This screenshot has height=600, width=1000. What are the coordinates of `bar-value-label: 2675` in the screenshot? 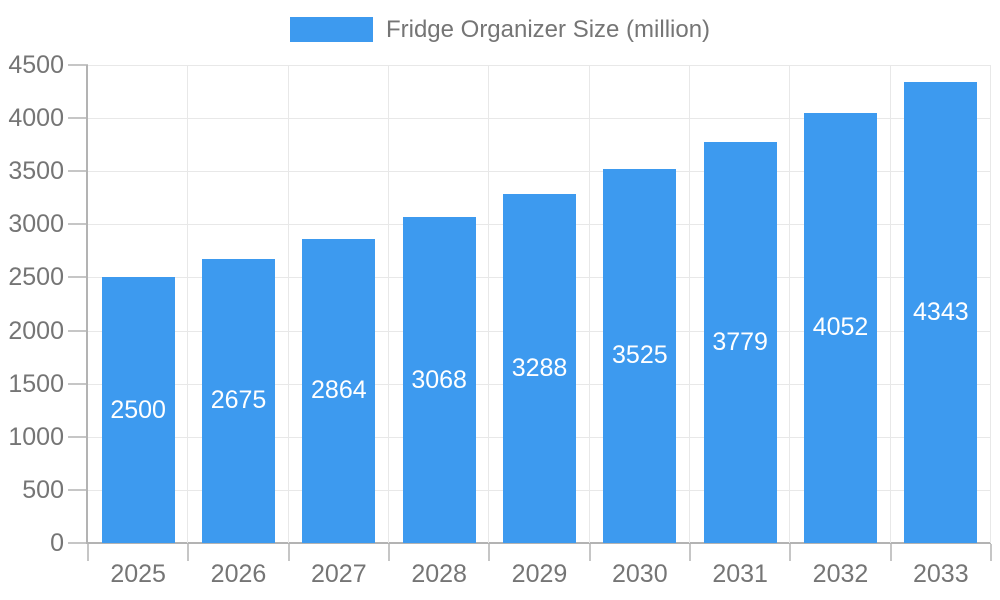 It's located at (238, 400).